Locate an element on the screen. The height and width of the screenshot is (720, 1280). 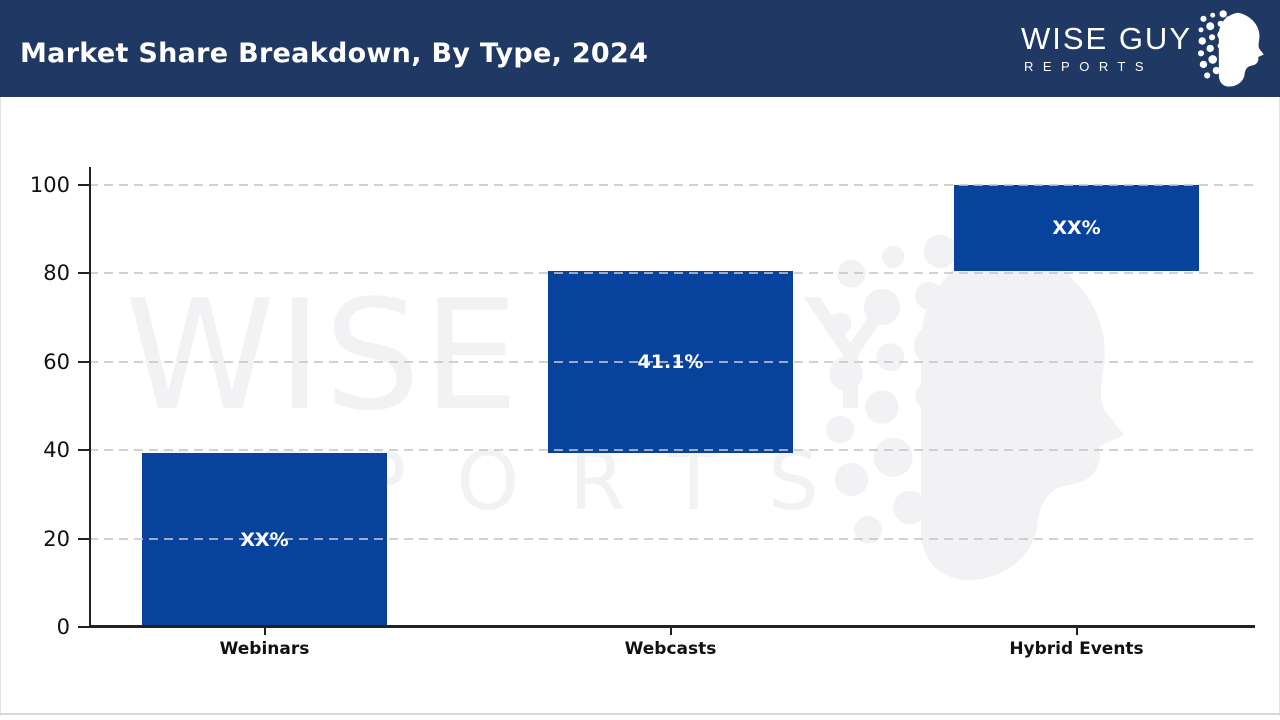
x-axis-label-webcasts: Webcasts is located at coordinates (670, 649).